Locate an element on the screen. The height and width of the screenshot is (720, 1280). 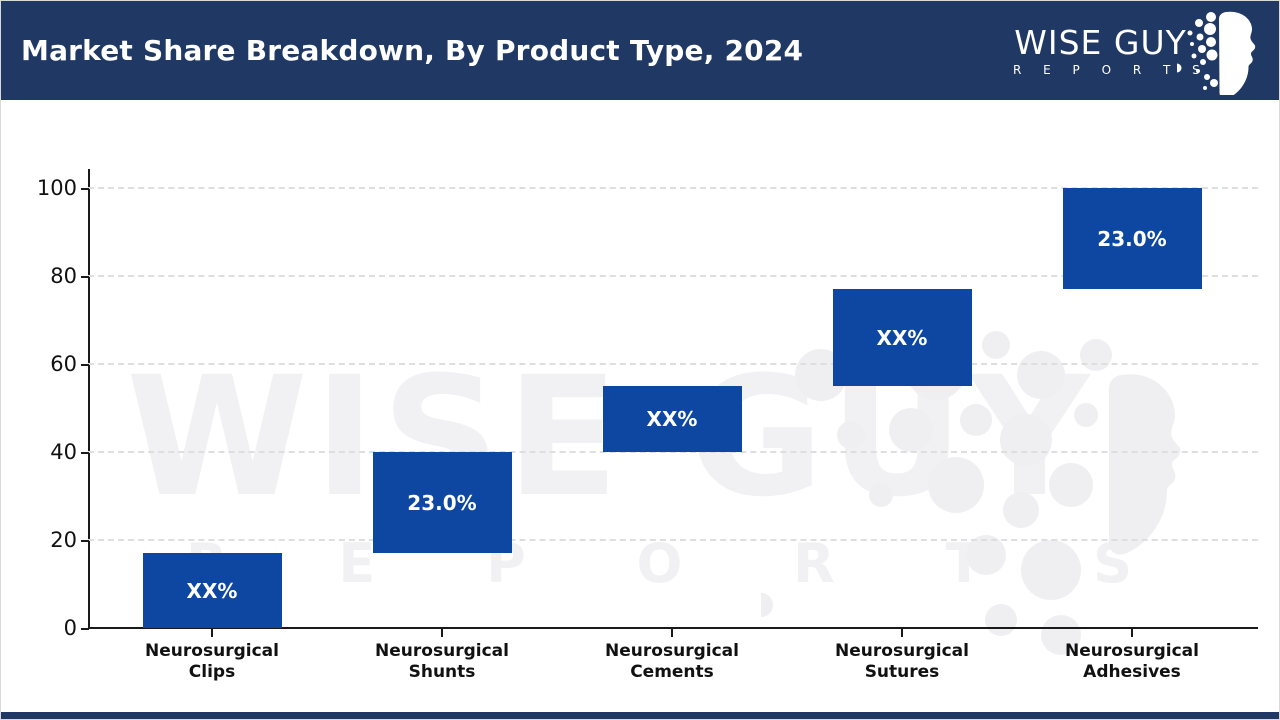
bar-neurosurgical-shunts: 23.0% is located at coordinates (442, 503).